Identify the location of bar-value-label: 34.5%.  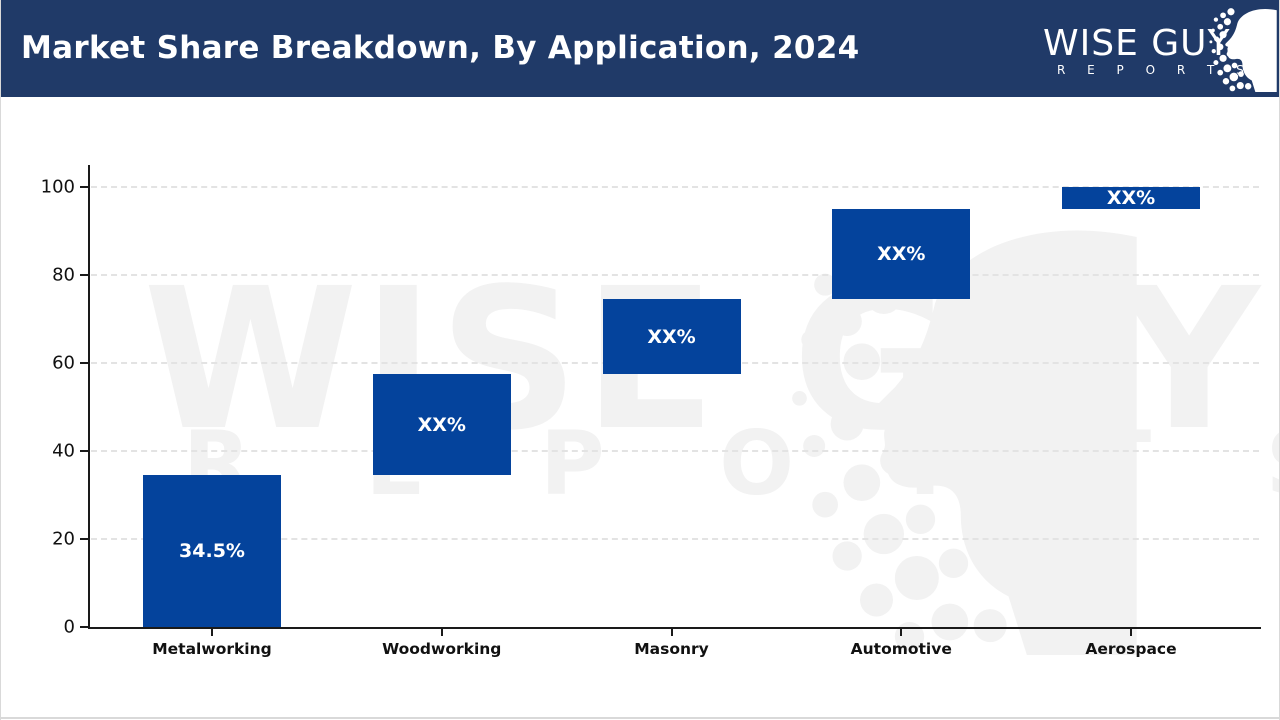
(212, 551).